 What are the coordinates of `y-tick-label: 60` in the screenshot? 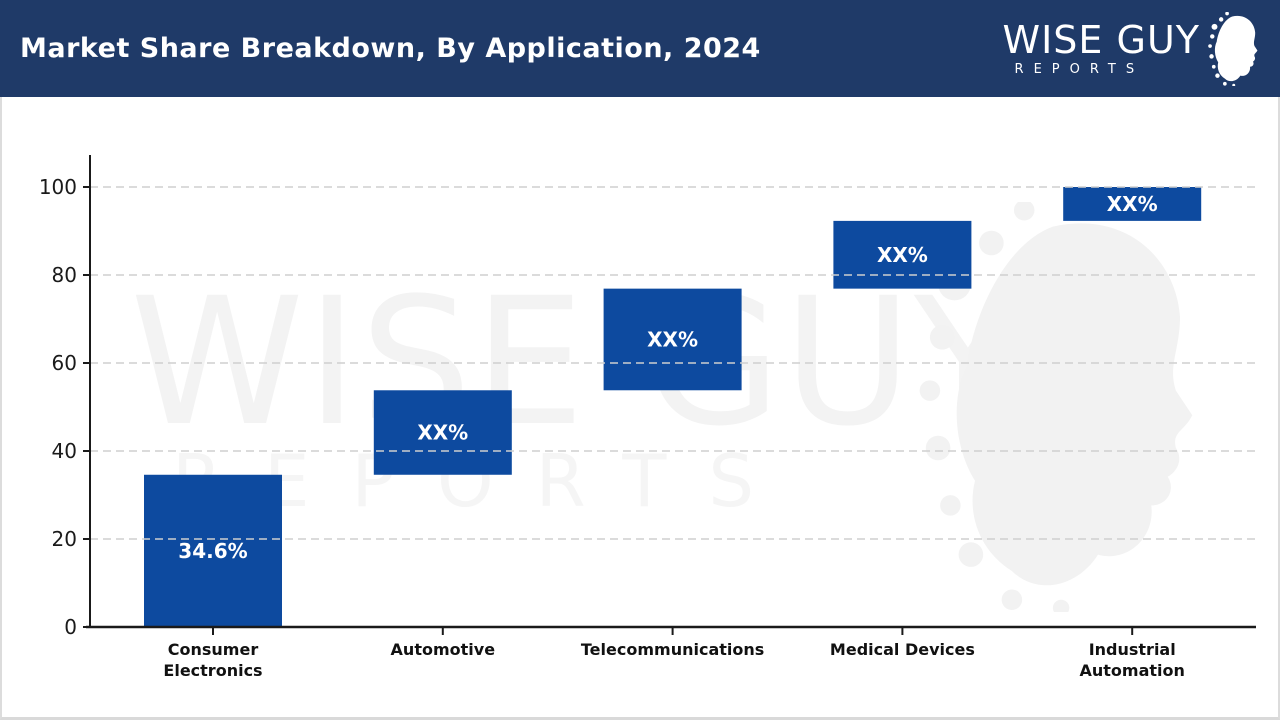 It's located at (64, 363).